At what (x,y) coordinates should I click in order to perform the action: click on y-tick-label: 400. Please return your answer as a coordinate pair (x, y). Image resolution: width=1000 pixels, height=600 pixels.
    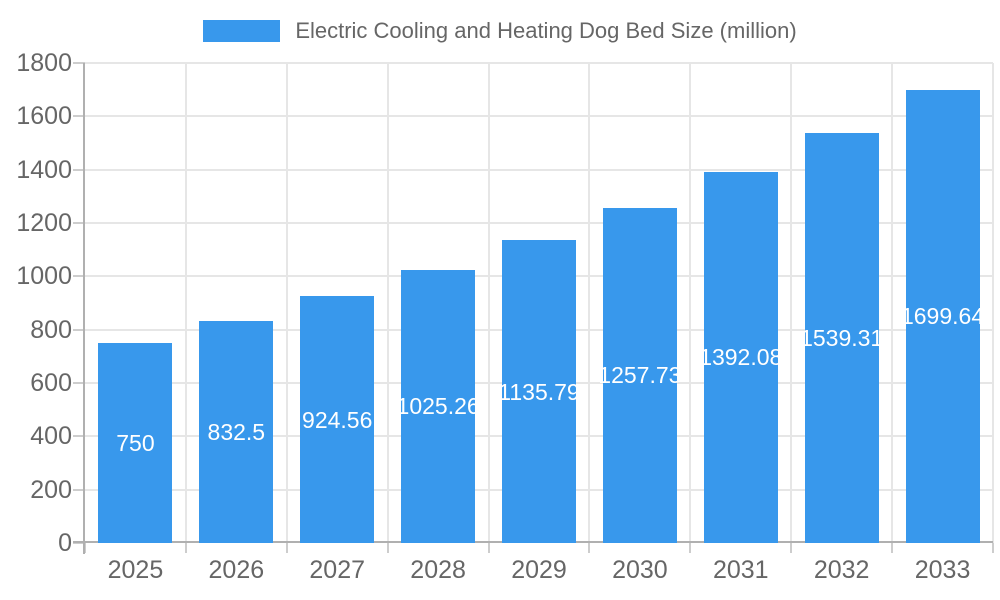
    Looking at the image, I should click on (51, 436).